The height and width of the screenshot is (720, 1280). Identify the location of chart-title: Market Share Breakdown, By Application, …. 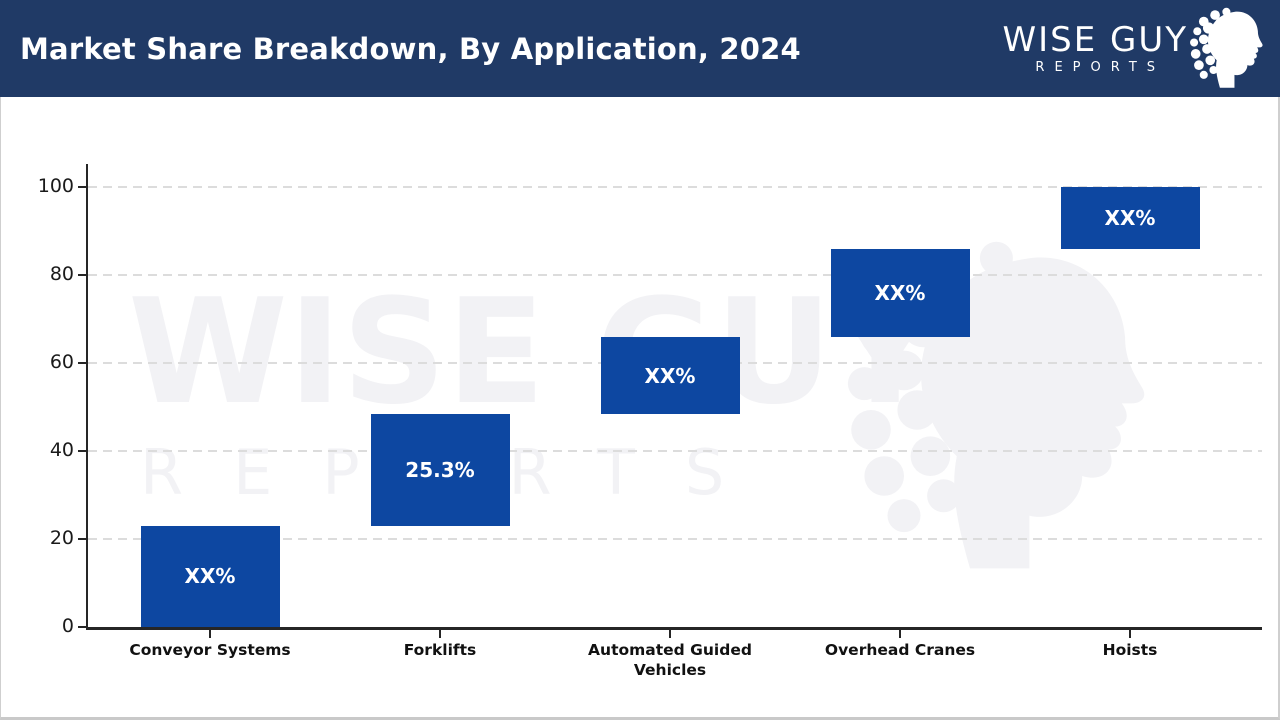
(410, 48).